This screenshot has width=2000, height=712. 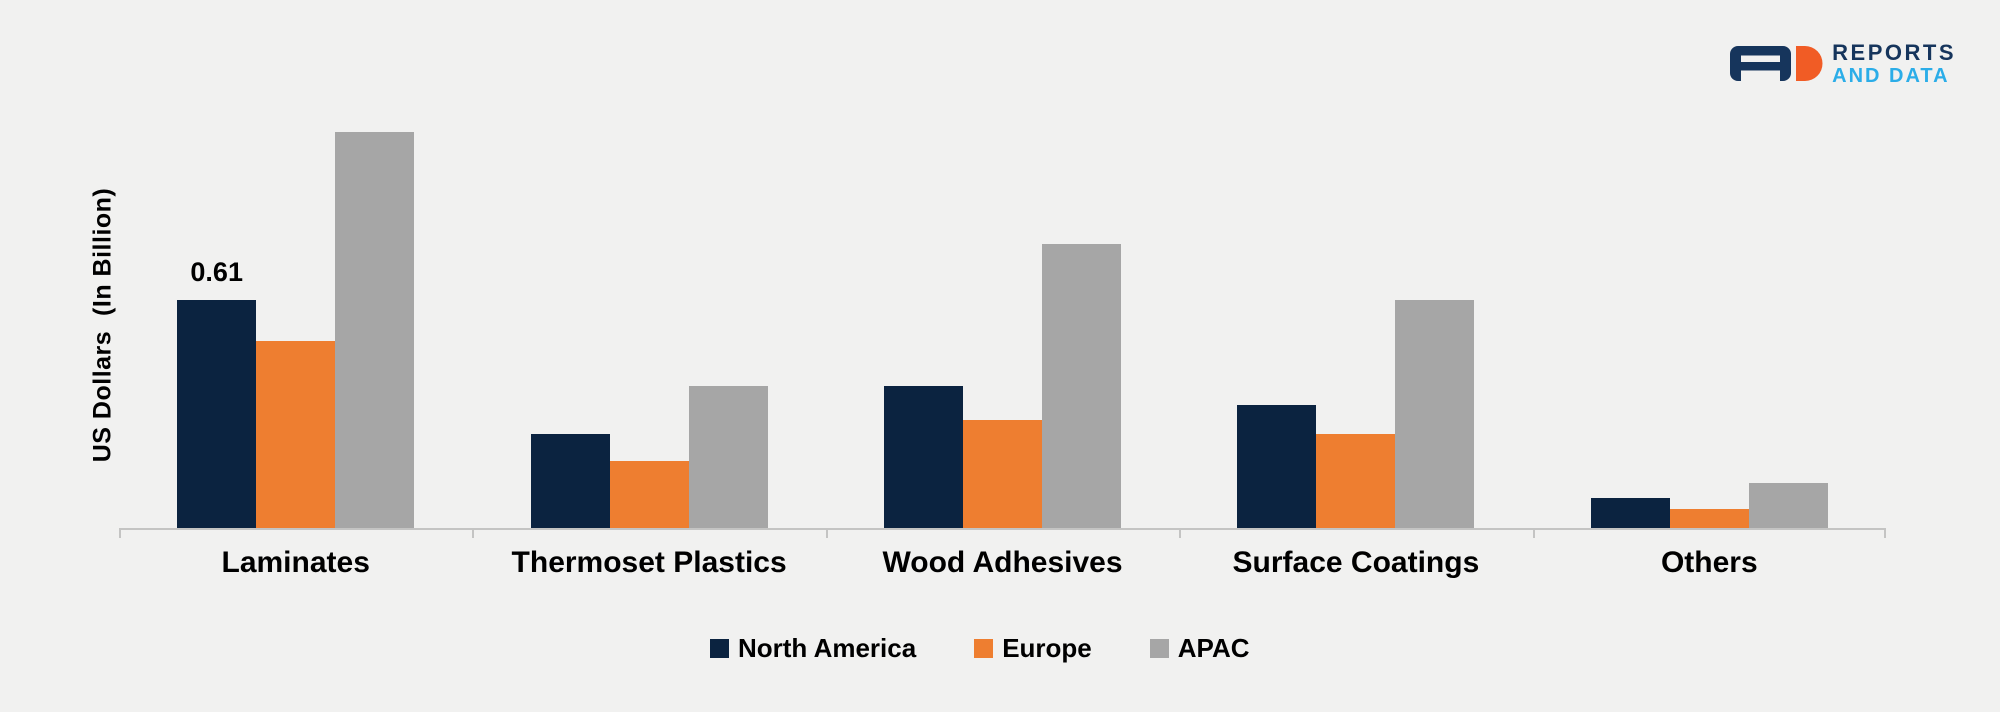 I want to click on bar-north-america-thermoset-plastics, so click(x=570, y=481).